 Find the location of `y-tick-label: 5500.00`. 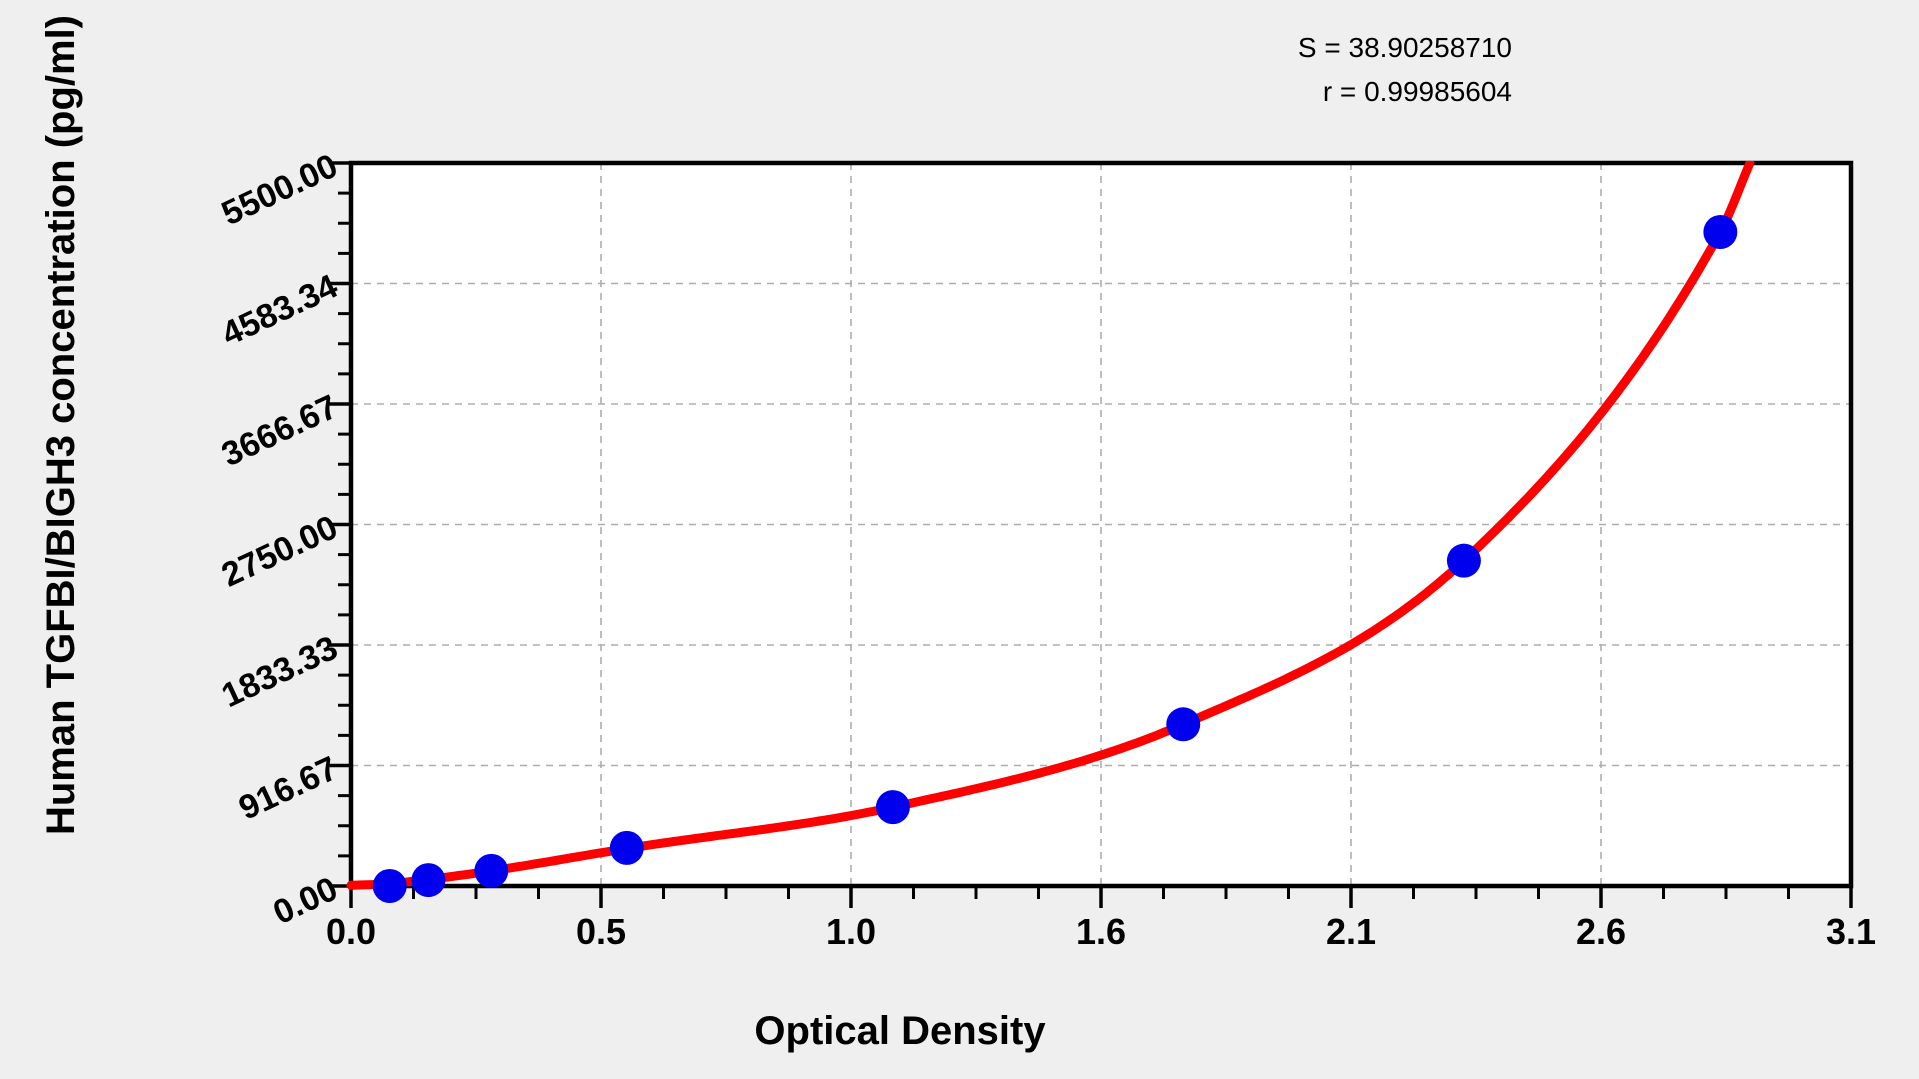

y-tick-label: 5500.00 is located at coordinates (279, 190).